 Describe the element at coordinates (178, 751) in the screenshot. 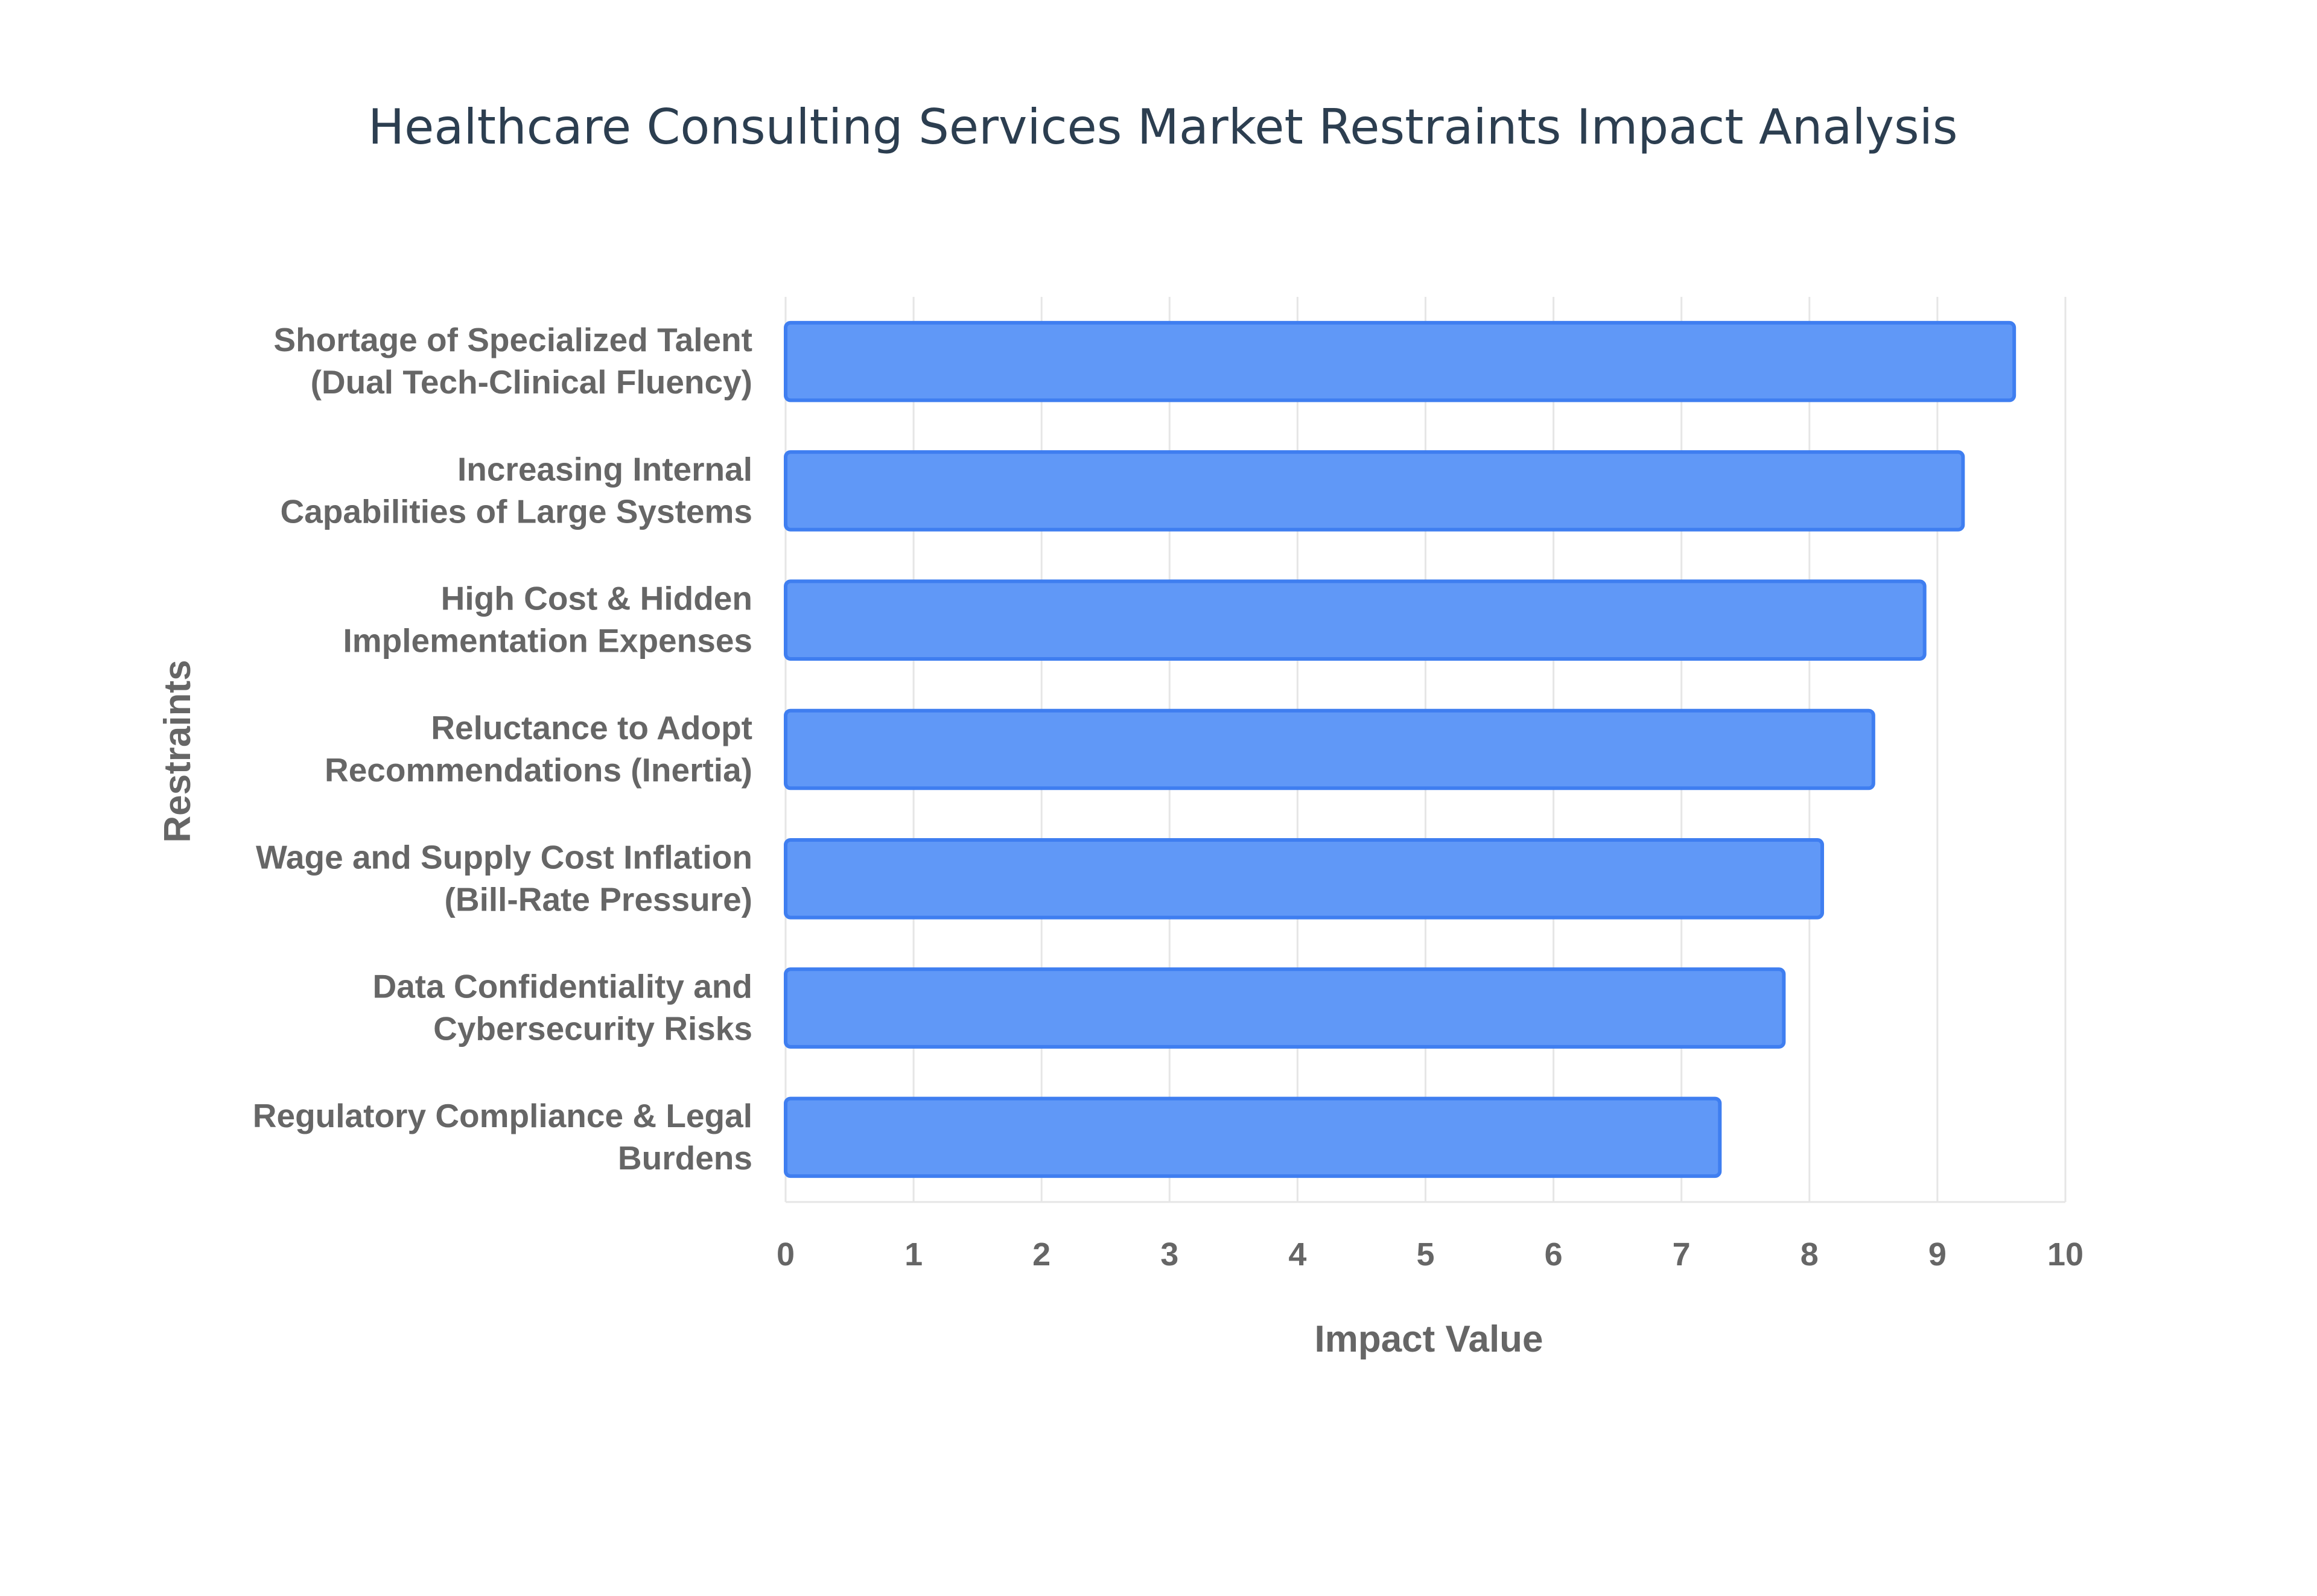

I see `y-axis-title: Restraints` at that location.